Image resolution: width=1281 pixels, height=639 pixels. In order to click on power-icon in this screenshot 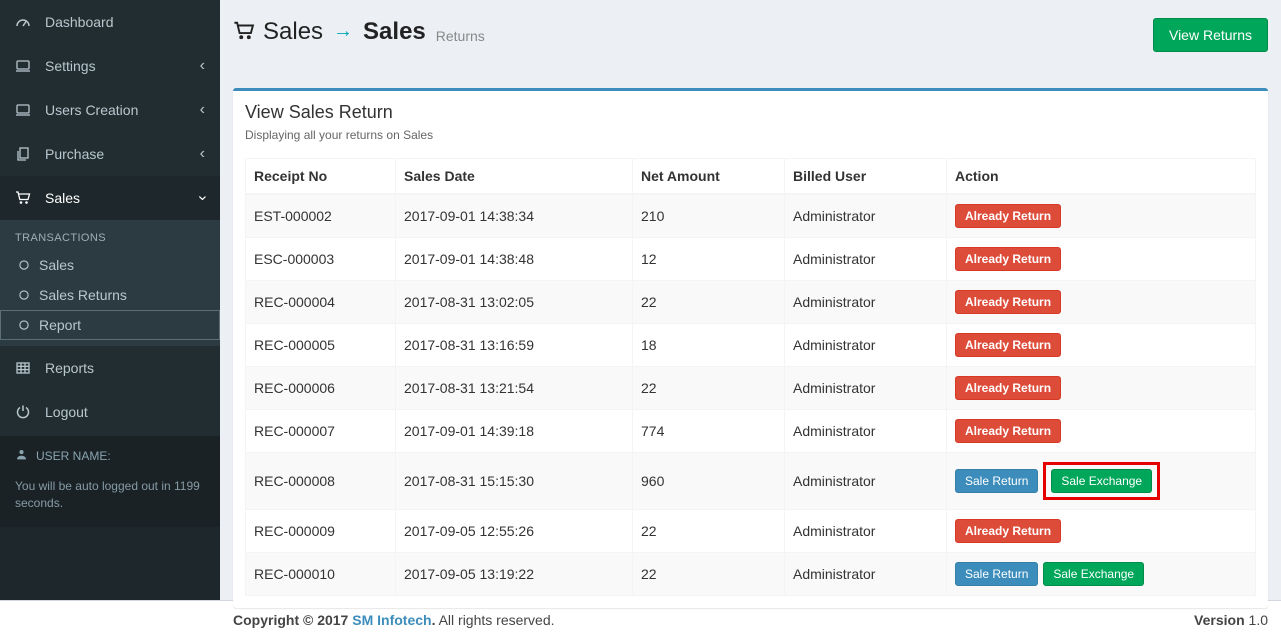, I will do `click(25, 412)`.